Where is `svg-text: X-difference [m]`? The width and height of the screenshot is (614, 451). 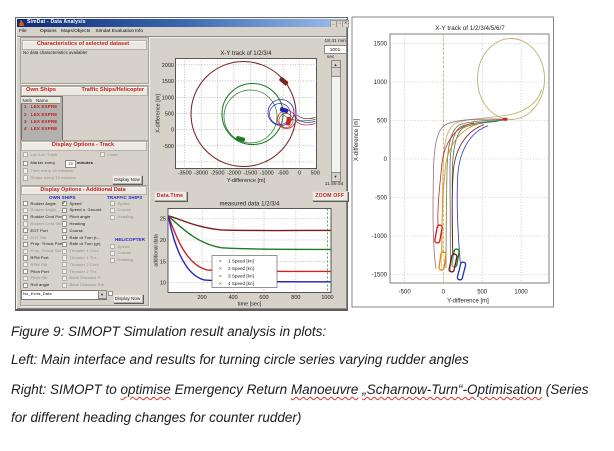
svg-text: X-difference [m] is located at coordinates (357, 140).